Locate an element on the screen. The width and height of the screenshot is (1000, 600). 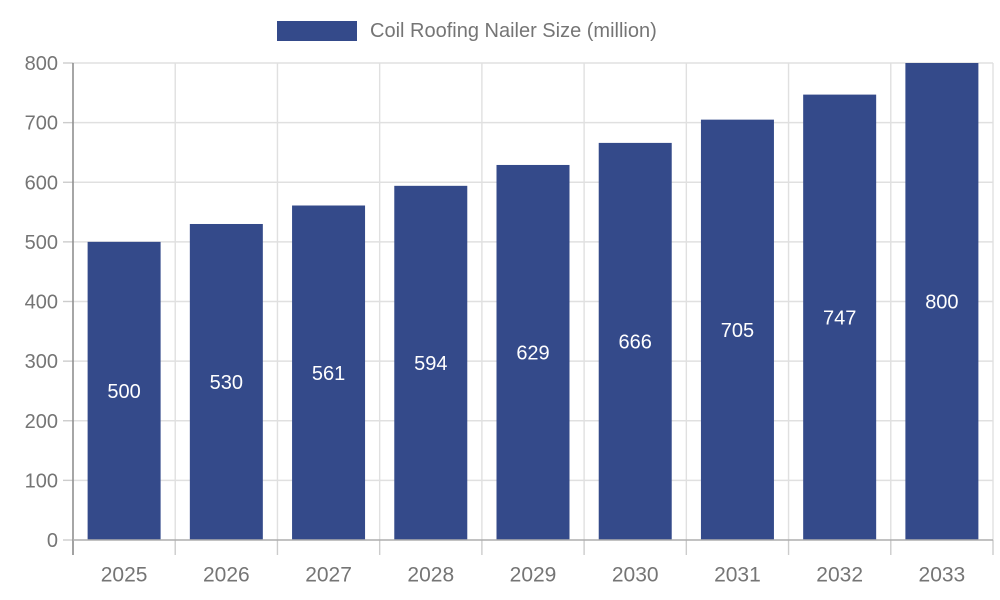
bar-value-label: 561 is located at coordinates (328, 374).